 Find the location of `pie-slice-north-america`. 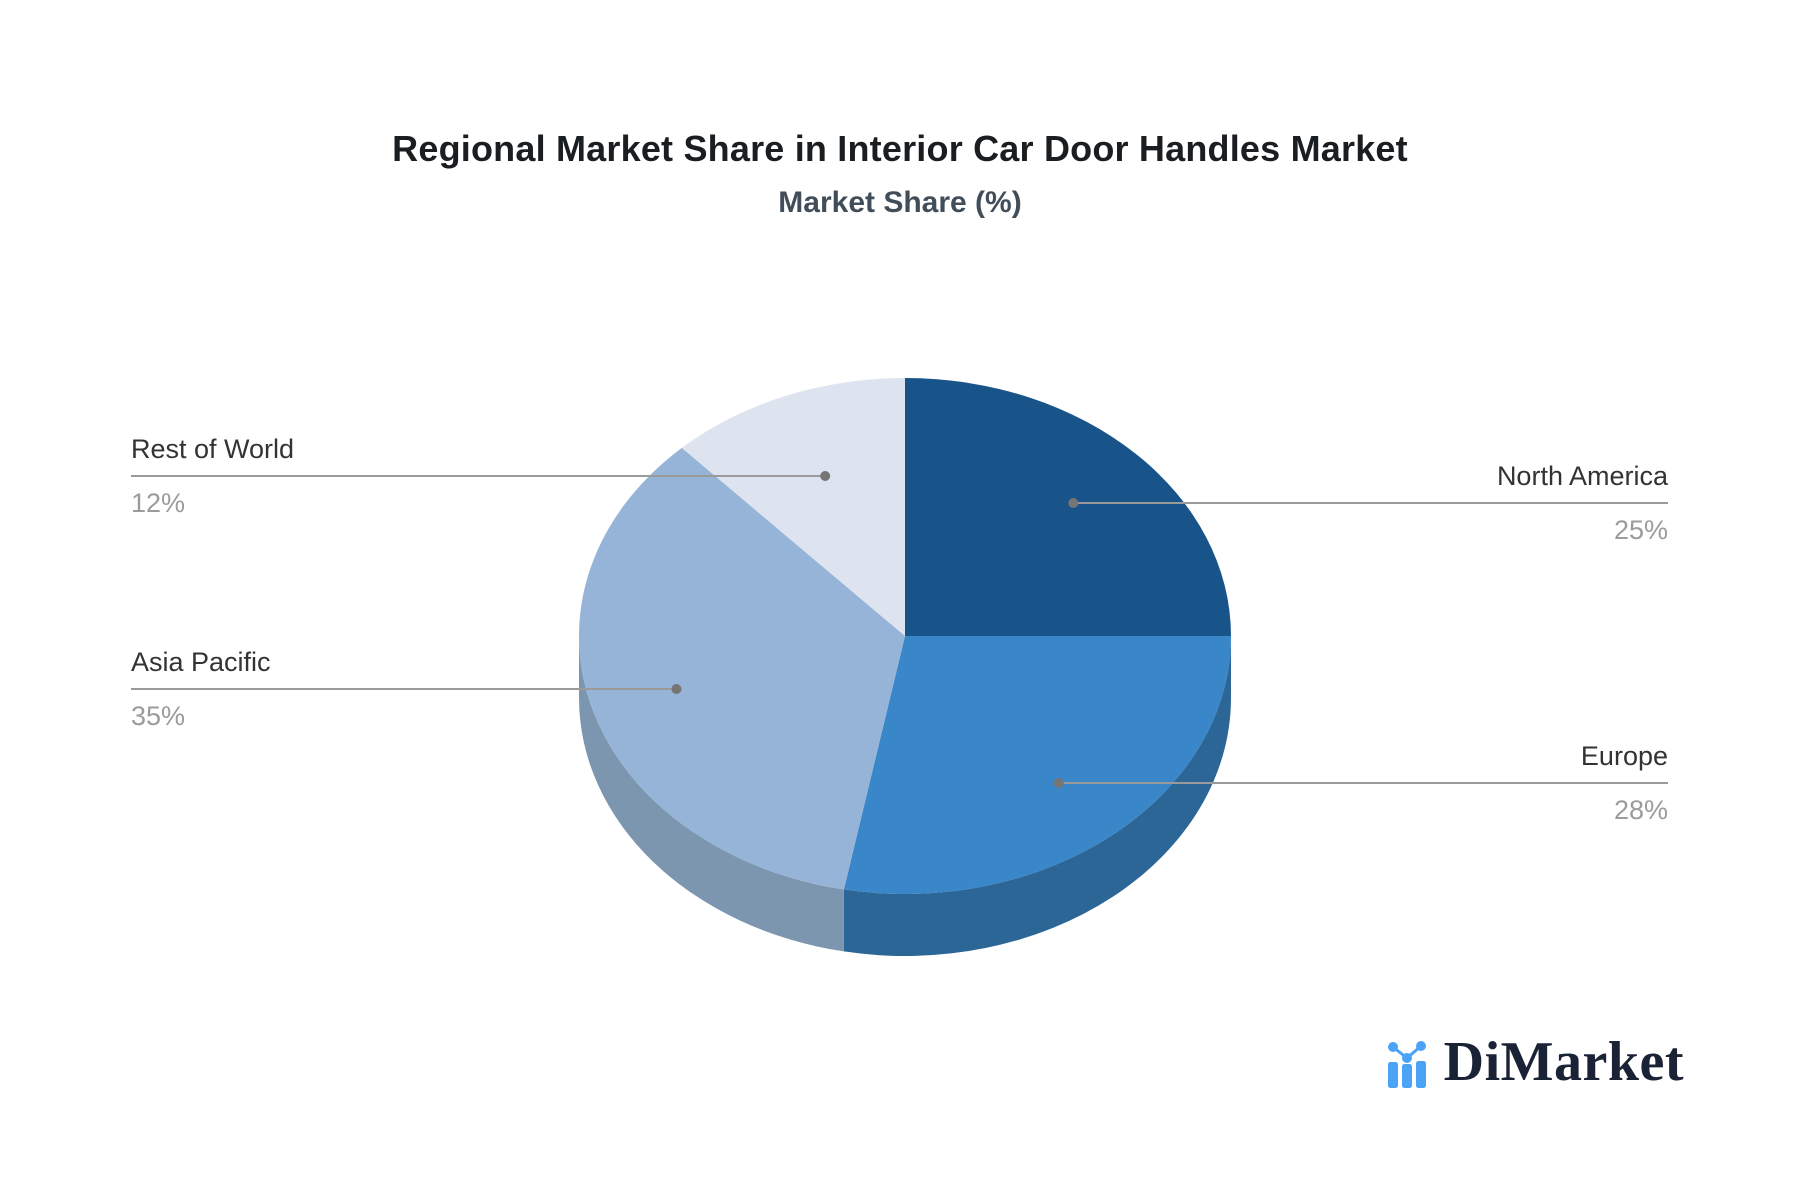

pie-slice-north-america is located at coordinates (1068, 507).